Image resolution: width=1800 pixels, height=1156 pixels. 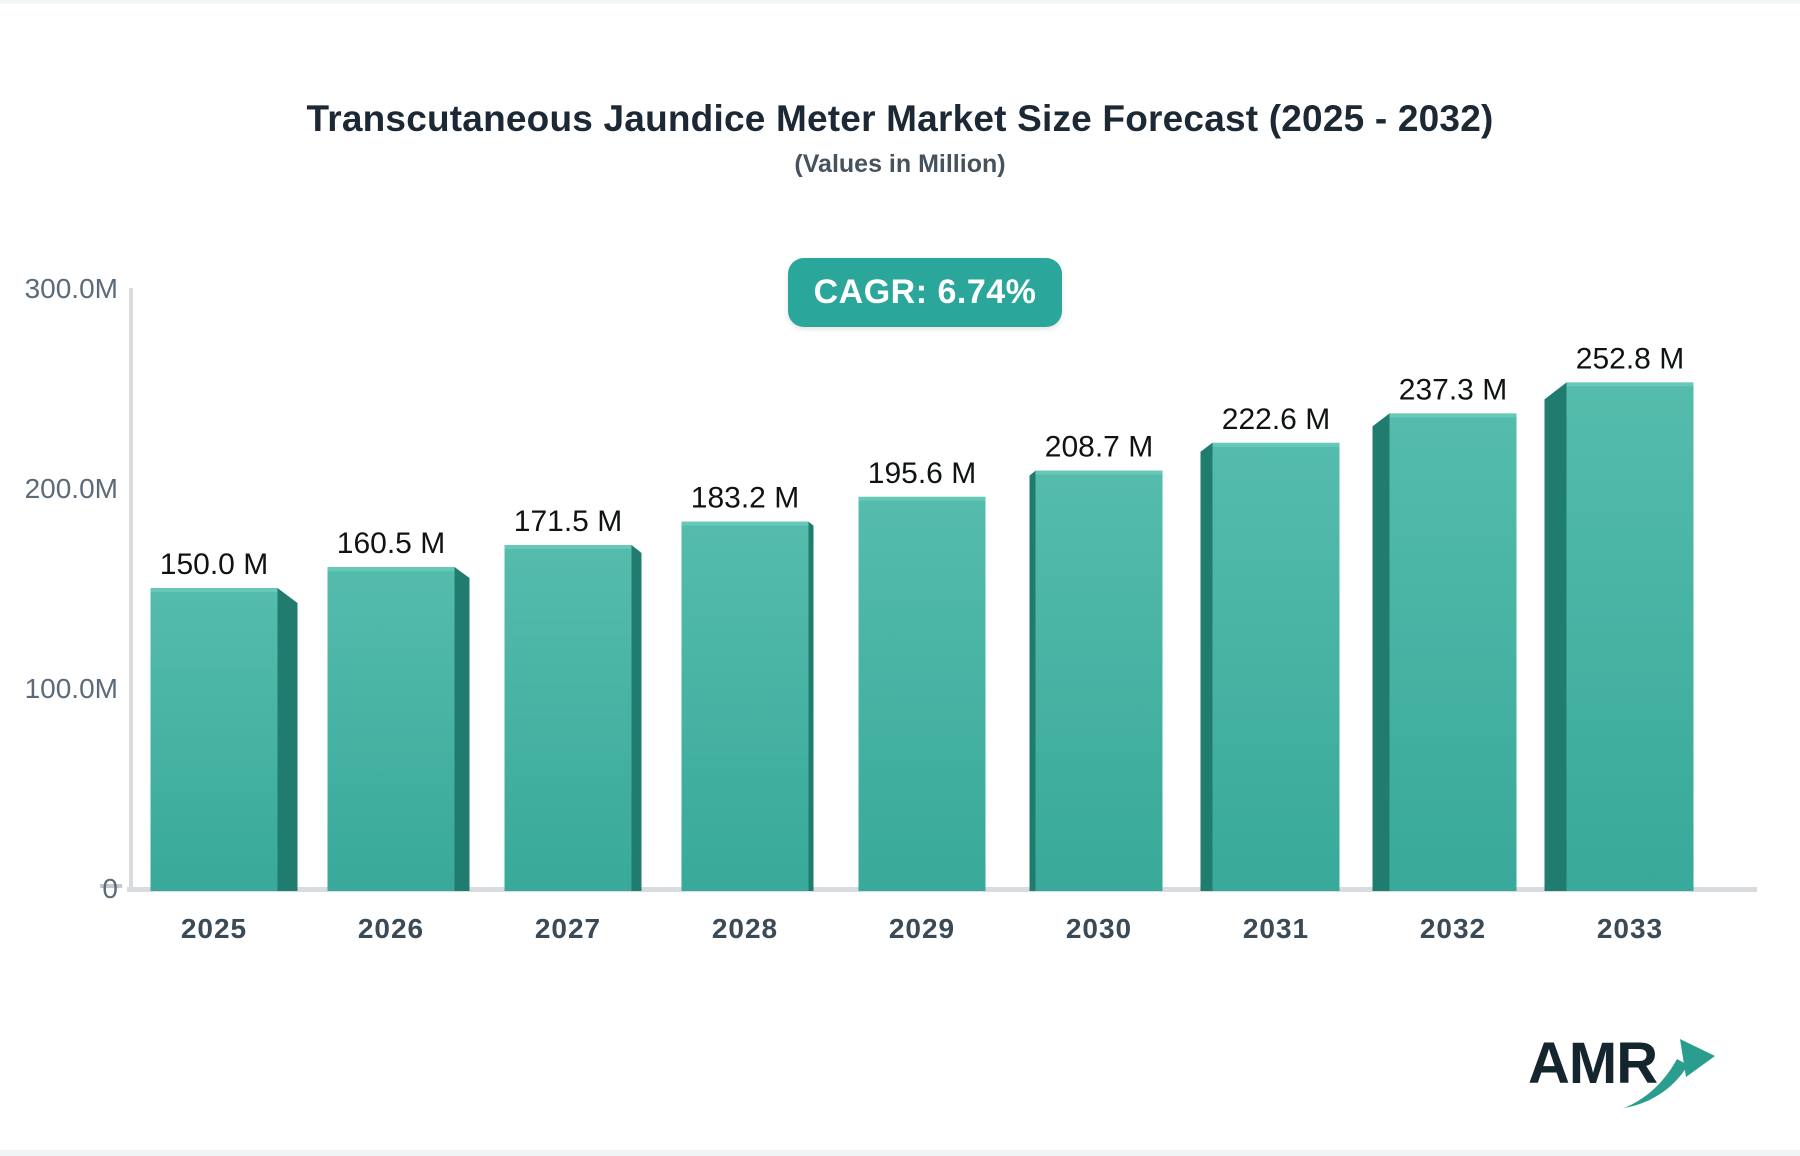 I want to click on bar-value-label: 222.6 M, so click(x=1276, y=419).